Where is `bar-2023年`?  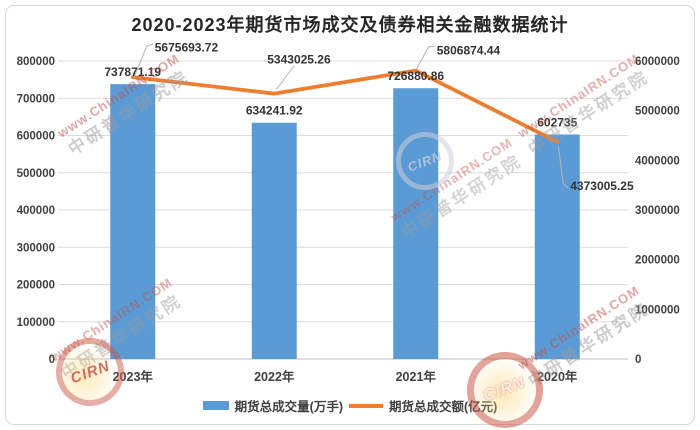
bar-2023年 is located at coordinates (133, 222).